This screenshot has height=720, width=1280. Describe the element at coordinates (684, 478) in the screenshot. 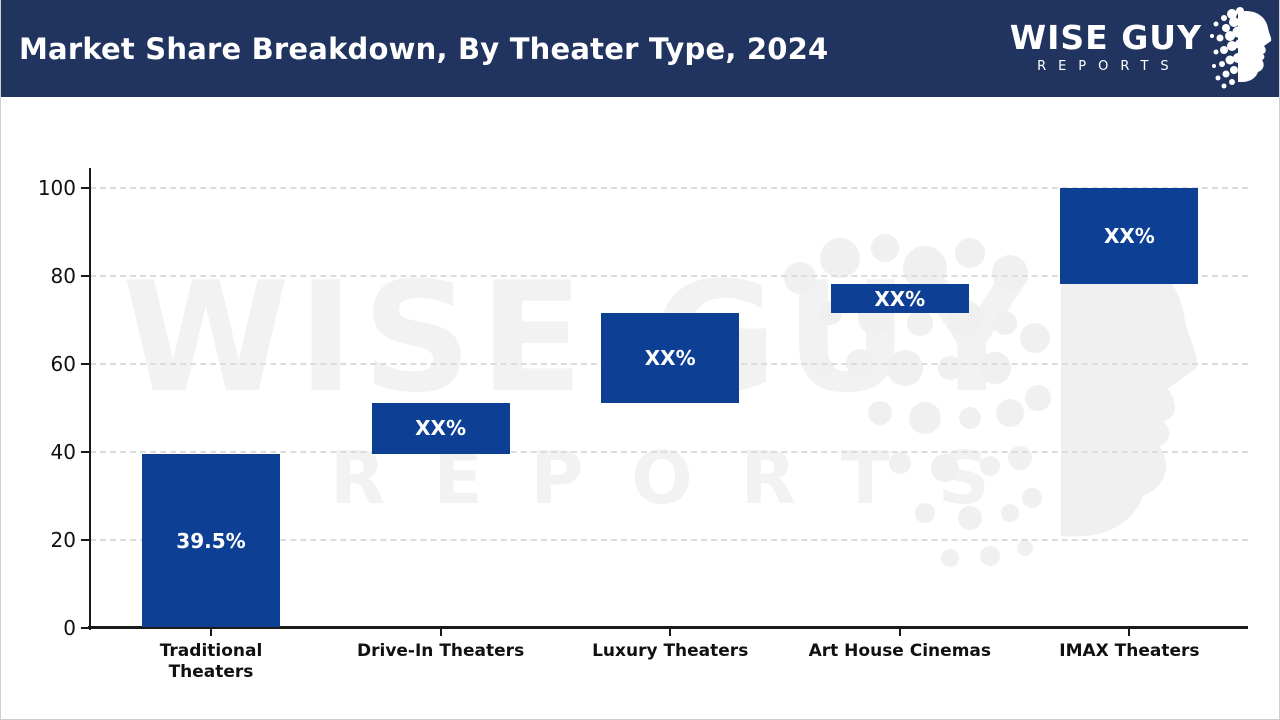

I see `watermark-wordmark-line2: REPORTS` at that location.